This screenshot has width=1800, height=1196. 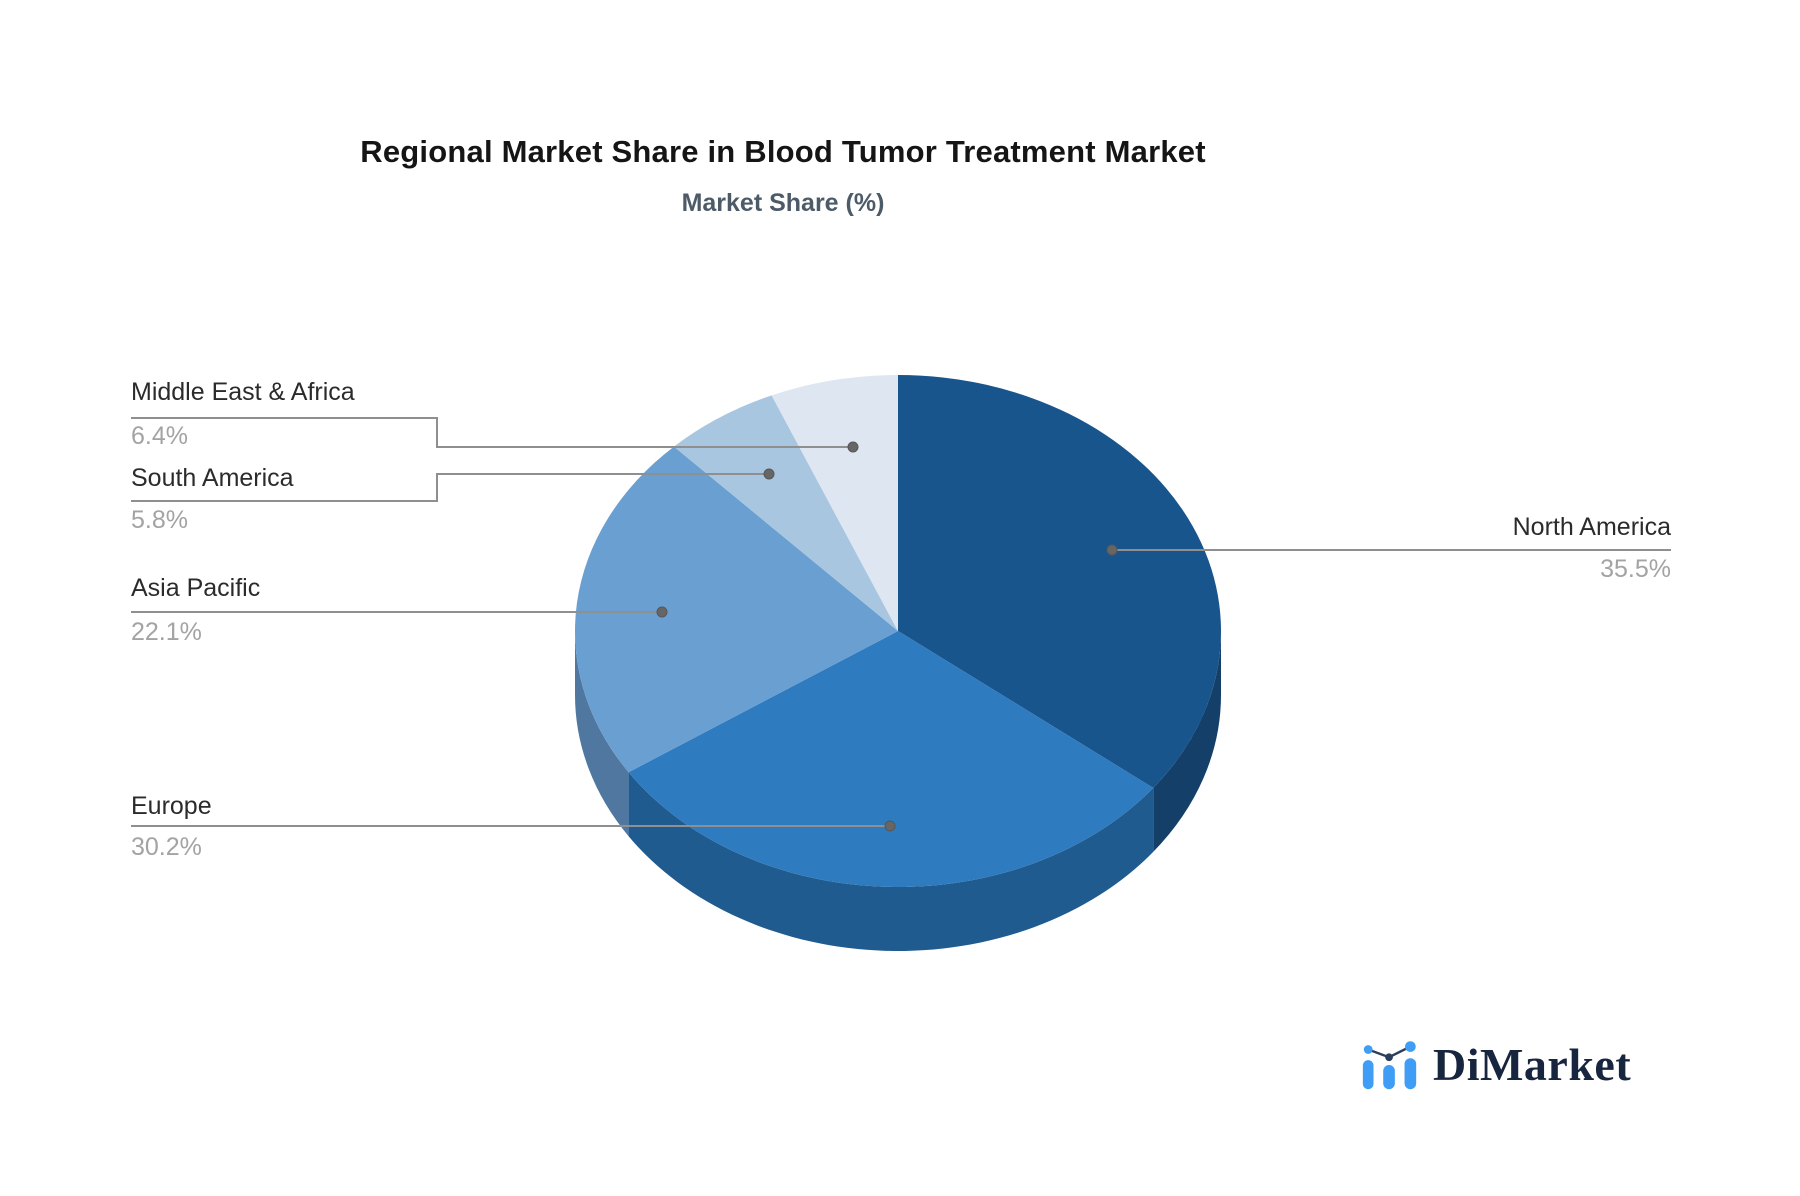 I want to click on region-label-asia-pacific: Asia Pacific, so click(x=196, y=588).